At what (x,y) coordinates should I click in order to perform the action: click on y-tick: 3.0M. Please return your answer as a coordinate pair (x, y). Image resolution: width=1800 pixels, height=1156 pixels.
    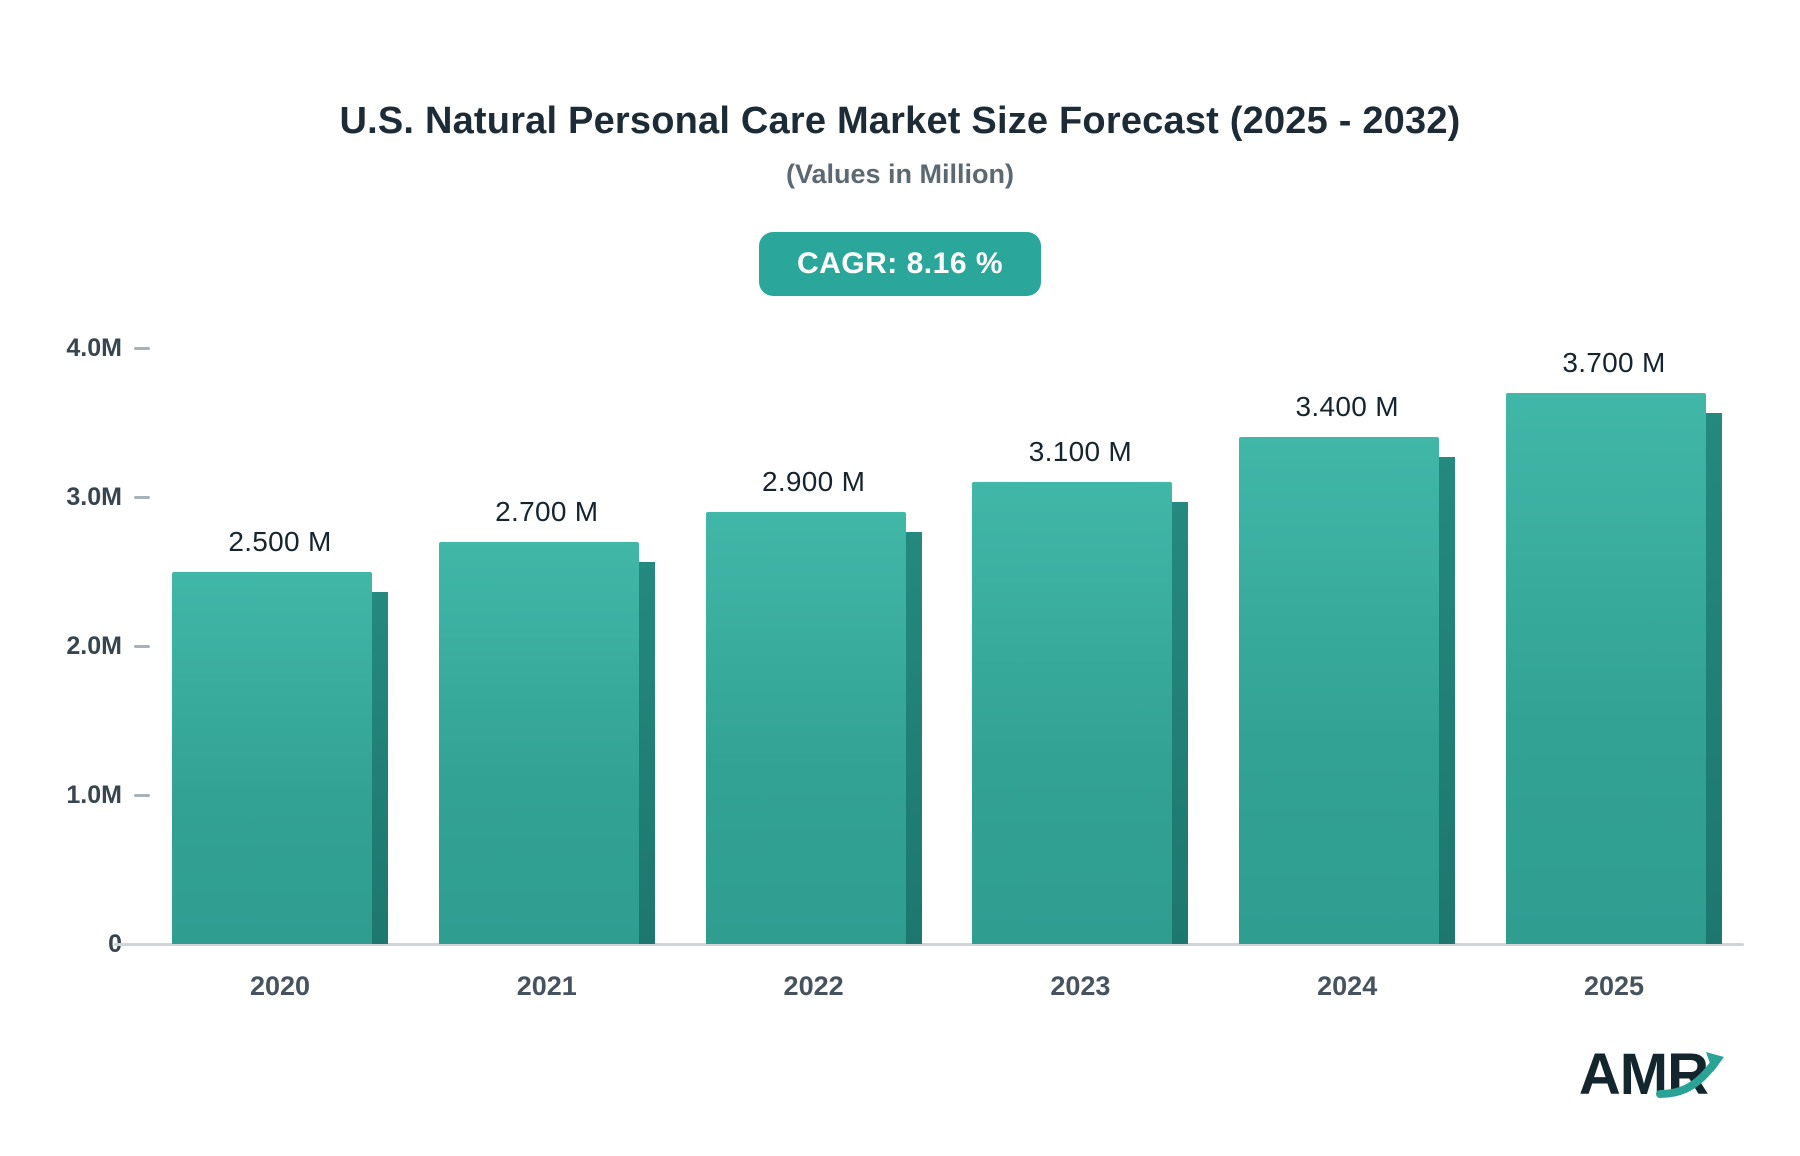
    Looking at the image, I should click on (108, 497).